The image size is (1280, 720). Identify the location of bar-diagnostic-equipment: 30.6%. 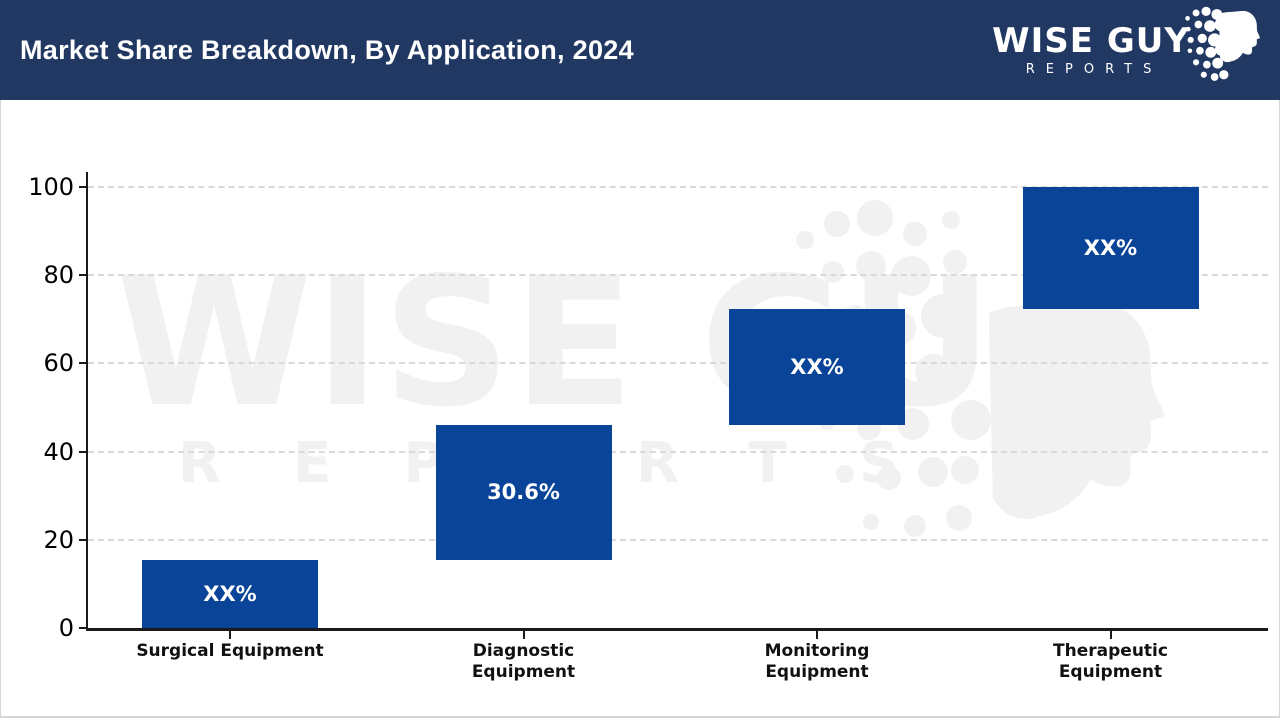
(523, 492).